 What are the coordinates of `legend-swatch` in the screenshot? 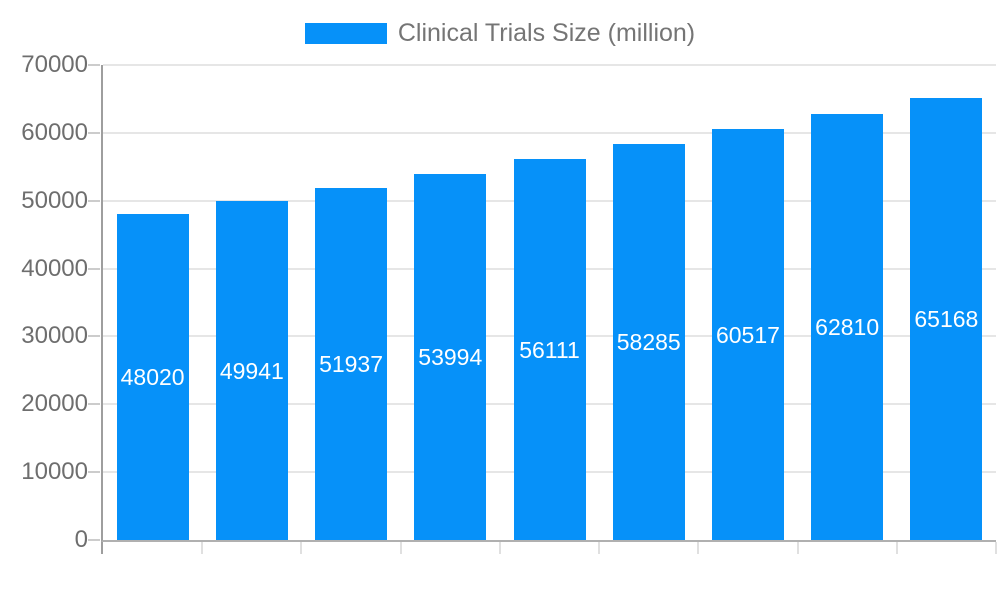 It's located at (345, 33).